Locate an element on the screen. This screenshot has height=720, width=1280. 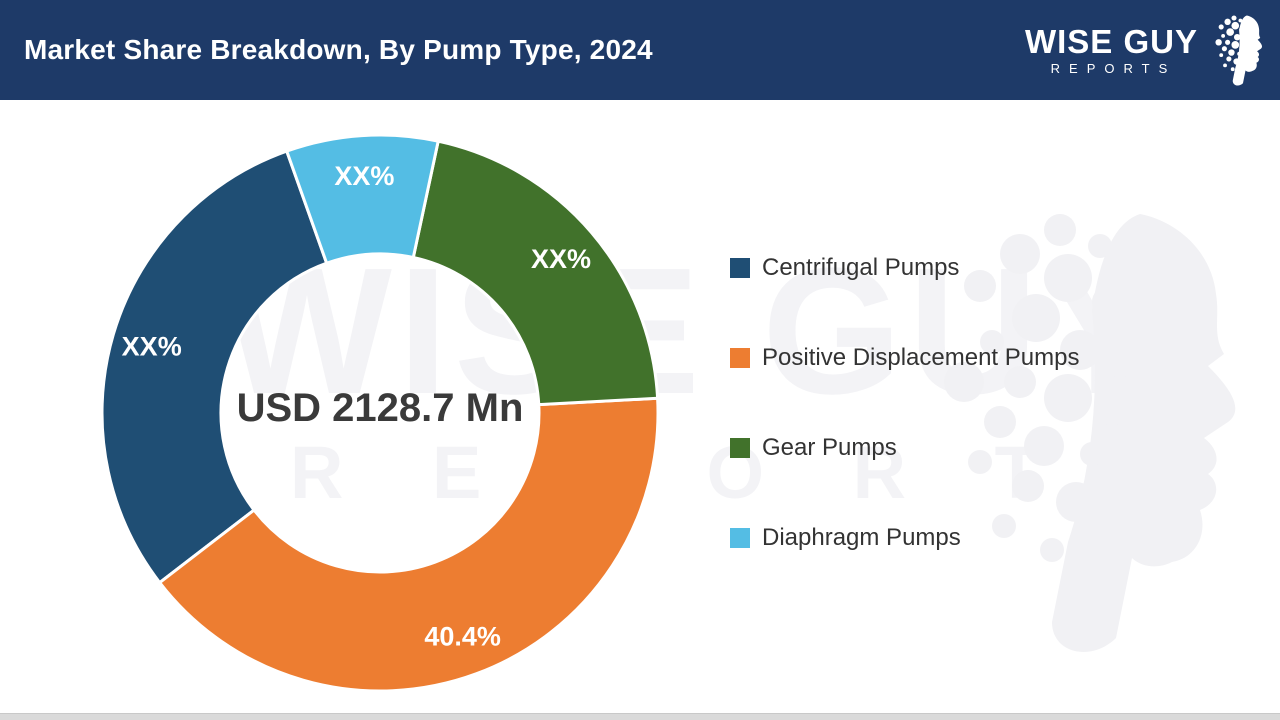
legend-label: Diaphragm Pumps is located at coordinates (861, 537).